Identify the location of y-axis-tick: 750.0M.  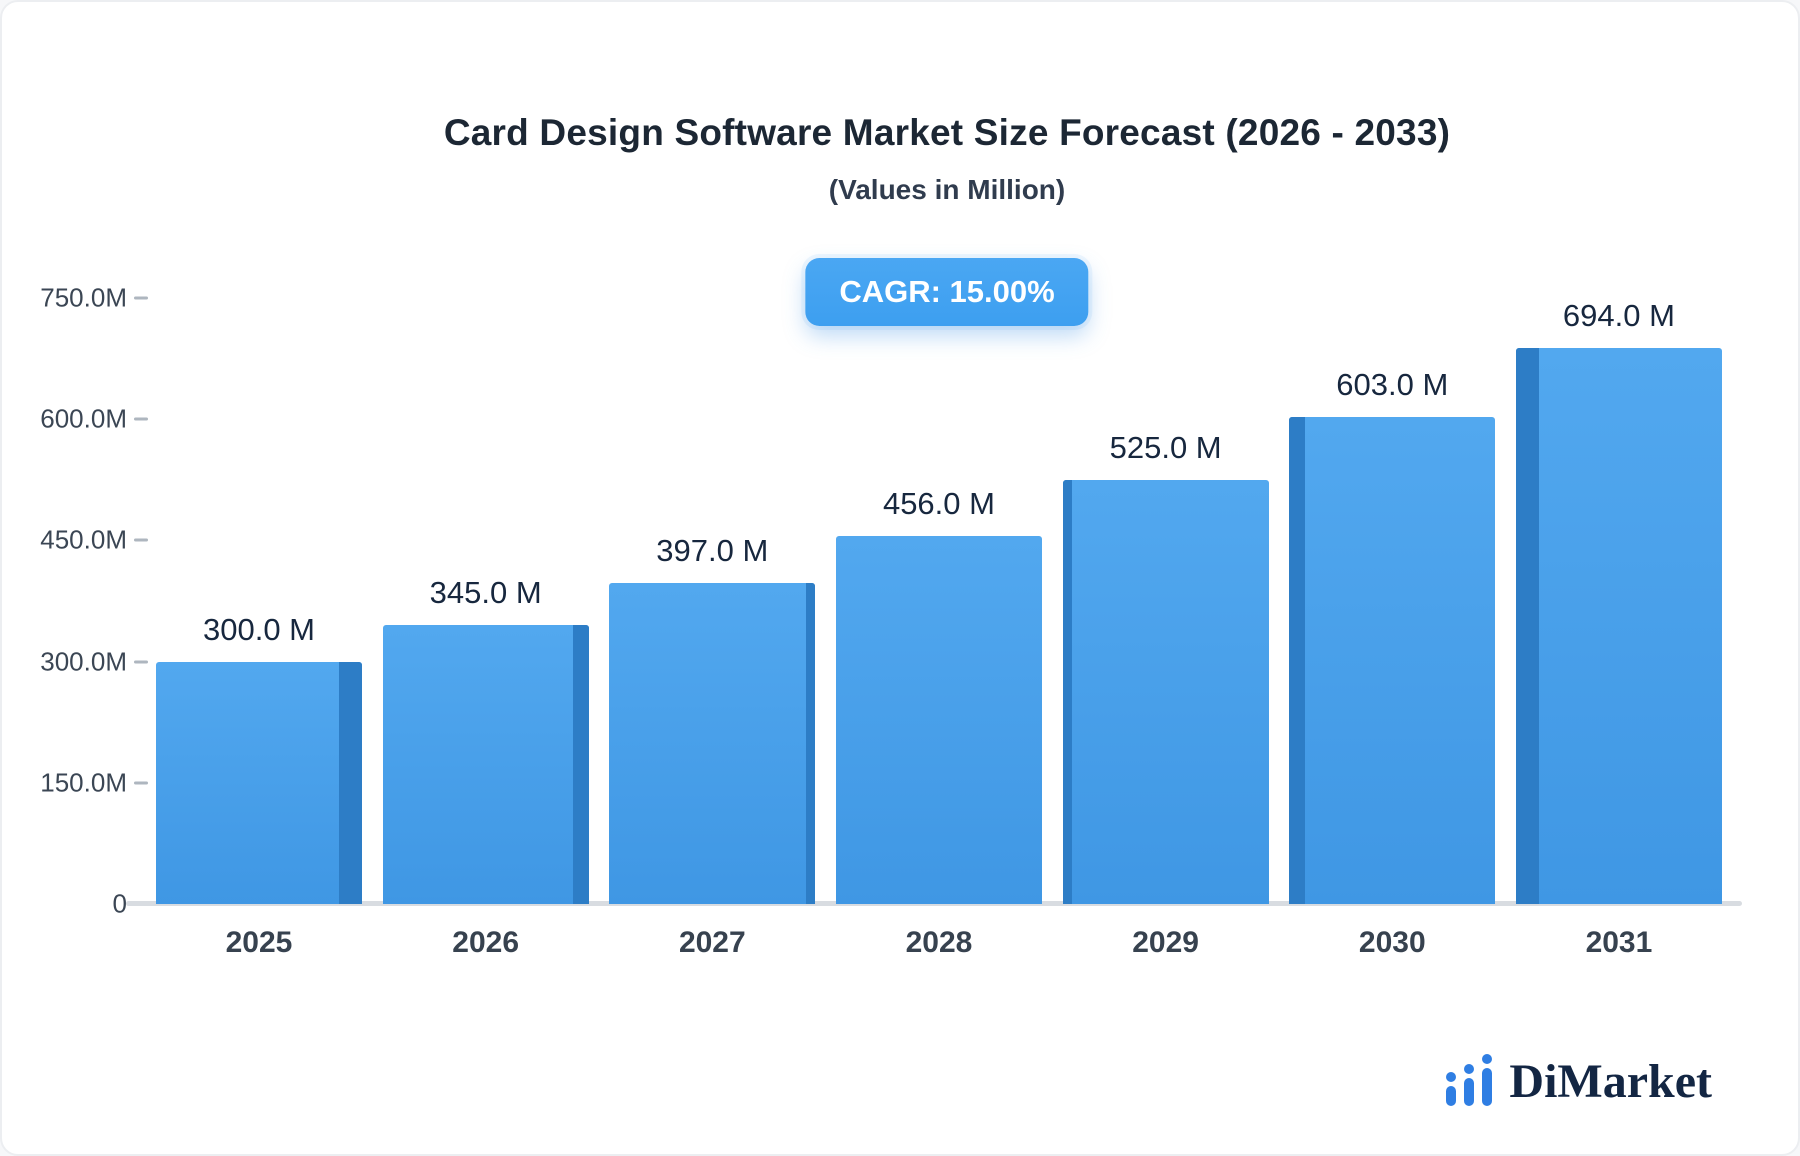
(91, 298).